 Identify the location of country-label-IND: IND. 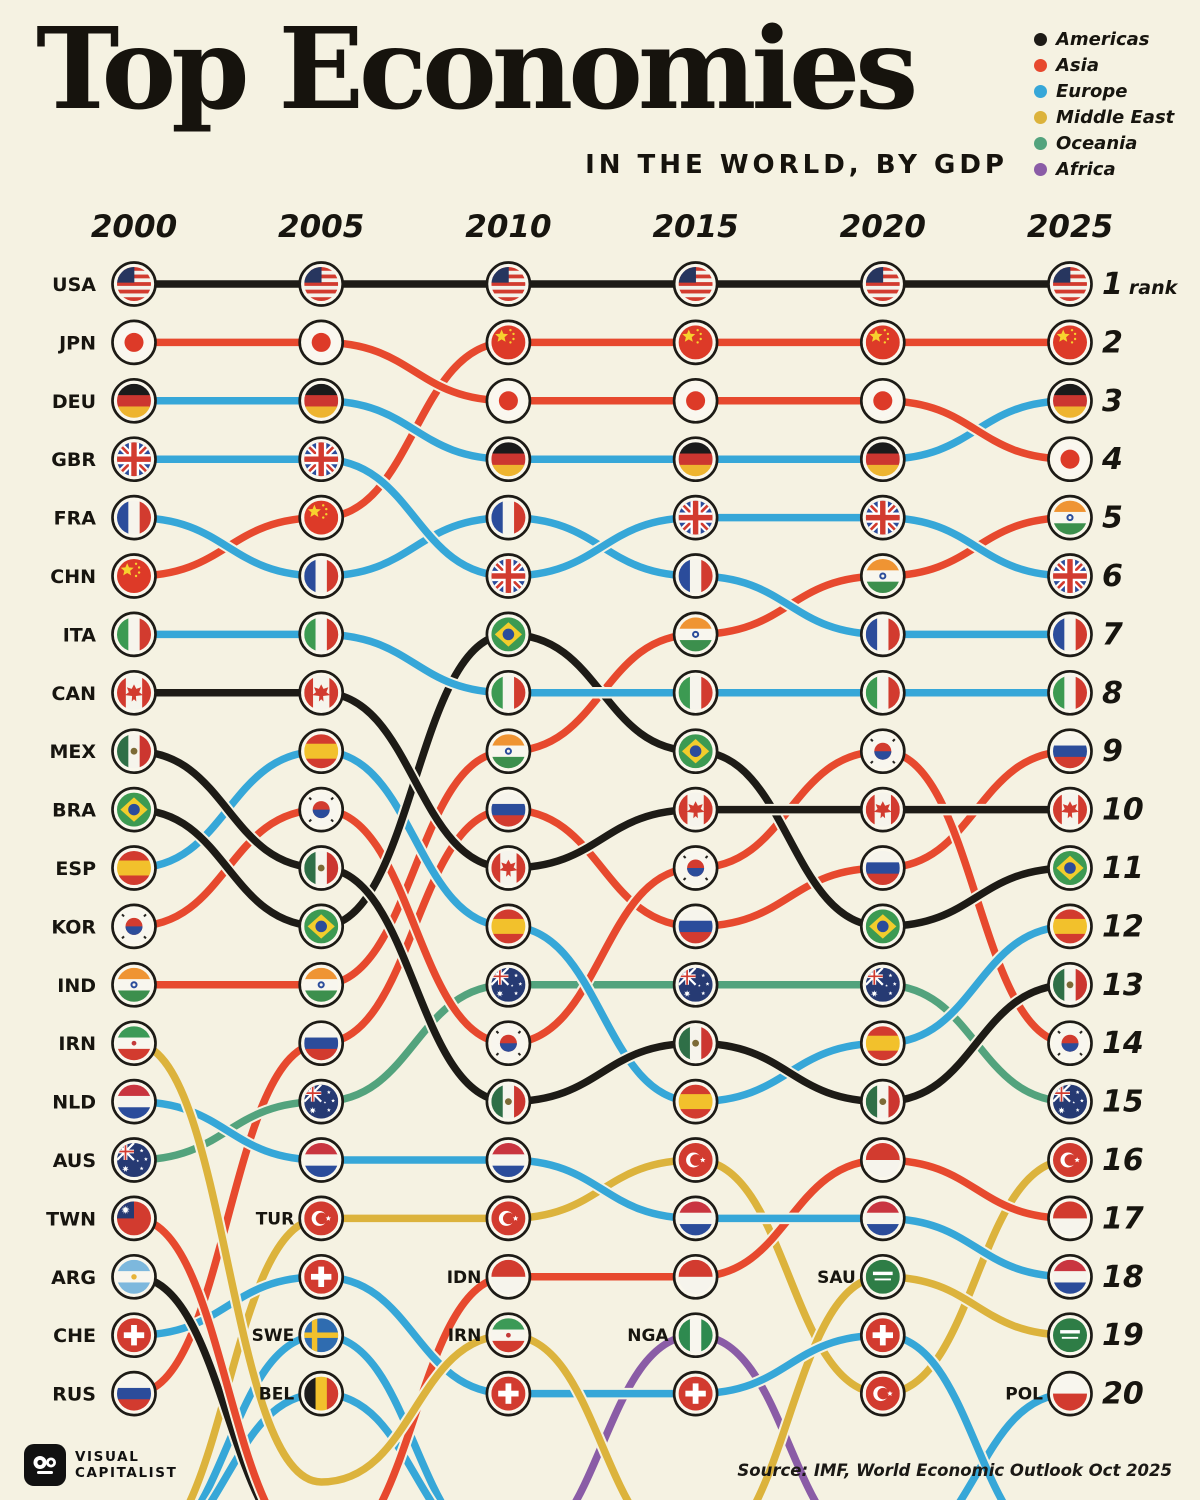
(76, 986).